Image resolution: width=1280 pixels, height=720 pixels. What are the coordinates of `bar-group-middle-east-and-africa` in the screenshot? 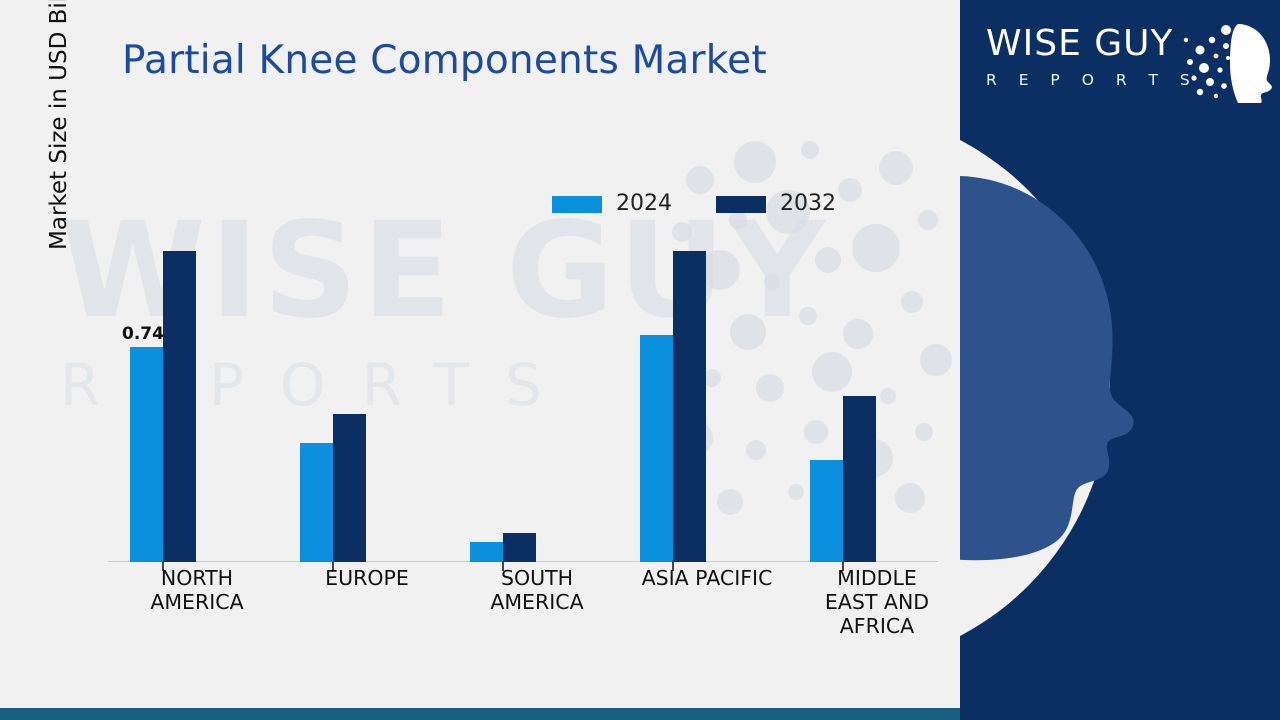 It's located at (843, 361).